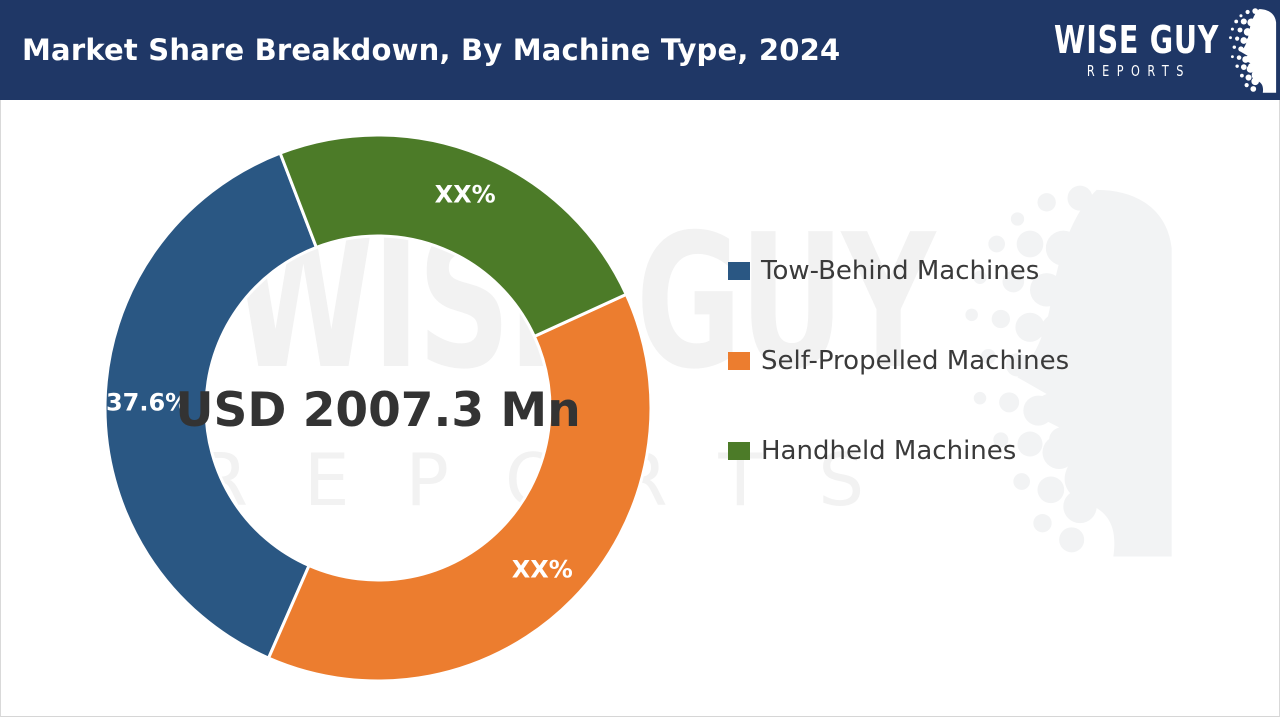 Image resolution: width=1280 pixels, height=720 pixels. I want to click on brand-face-icon, so click(1253, 50).